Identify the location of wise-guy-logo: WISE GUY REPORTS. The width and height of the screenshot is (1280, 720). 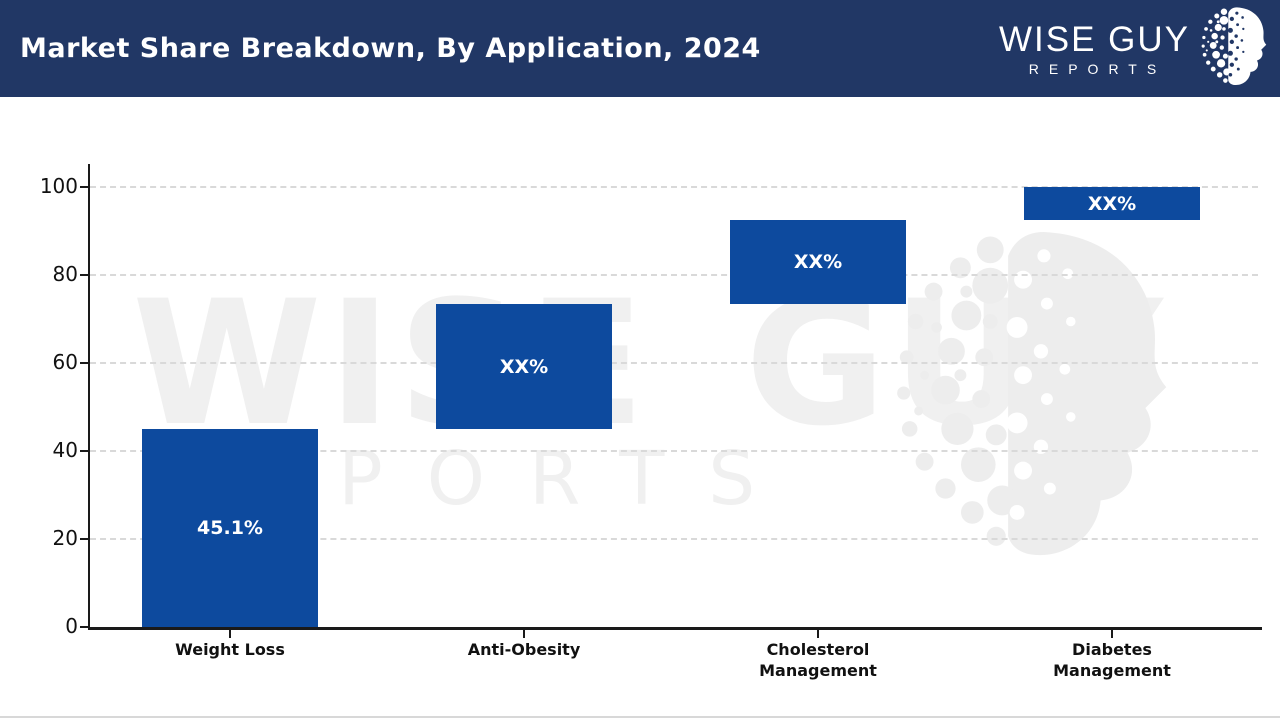
(1134, 49).